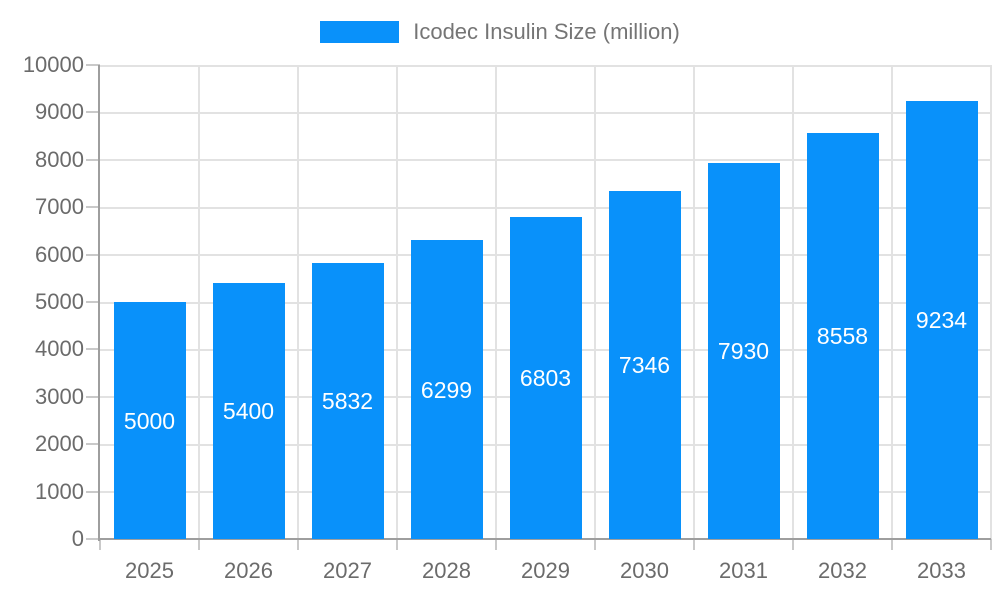  Describe the element at coordinates (59, 207) in the screenshot. I see `y-axis-label: 7000` at that location.